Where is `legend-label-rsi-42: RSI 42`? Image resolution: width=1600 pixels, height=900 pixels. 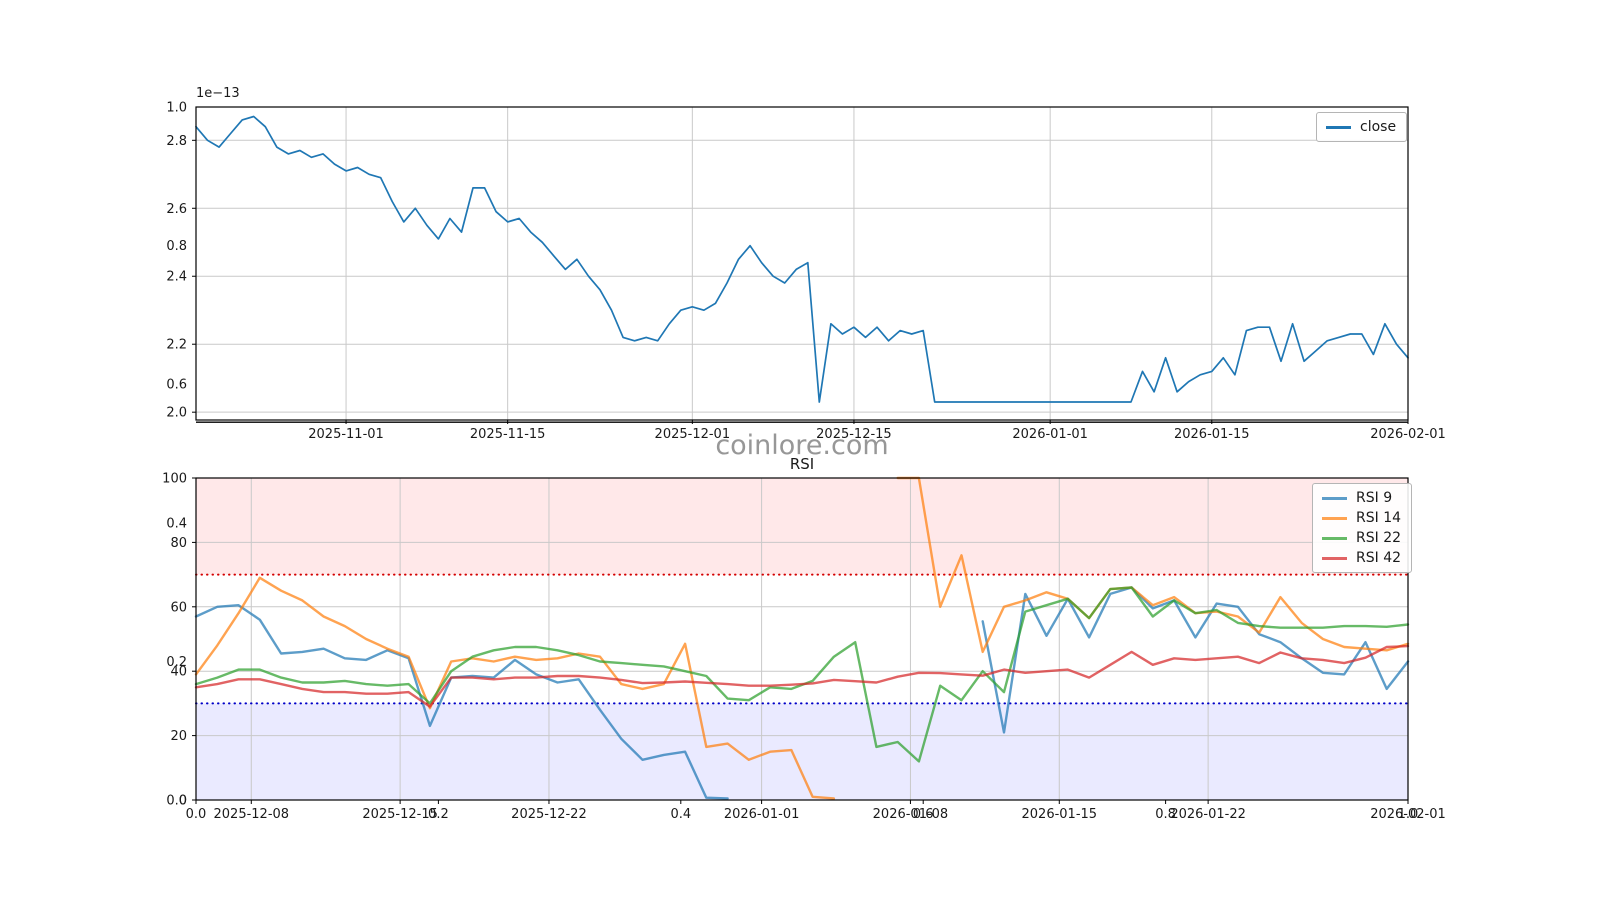
legend-label-rsi-42: RSI 42 is located at coordinates (1379, 558).